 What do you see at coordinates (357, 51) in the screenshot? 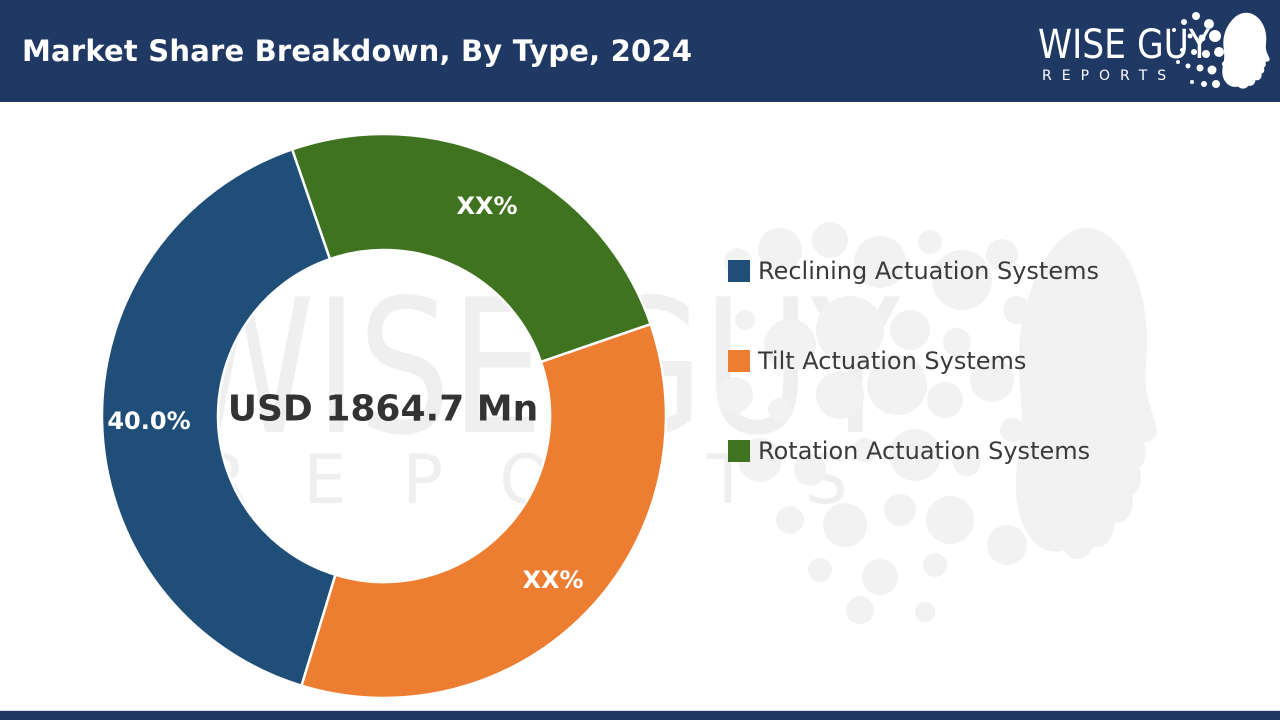
I see `page-title: Market Share Breakdown, By Type, 2024` at bounding box center [357, 51].